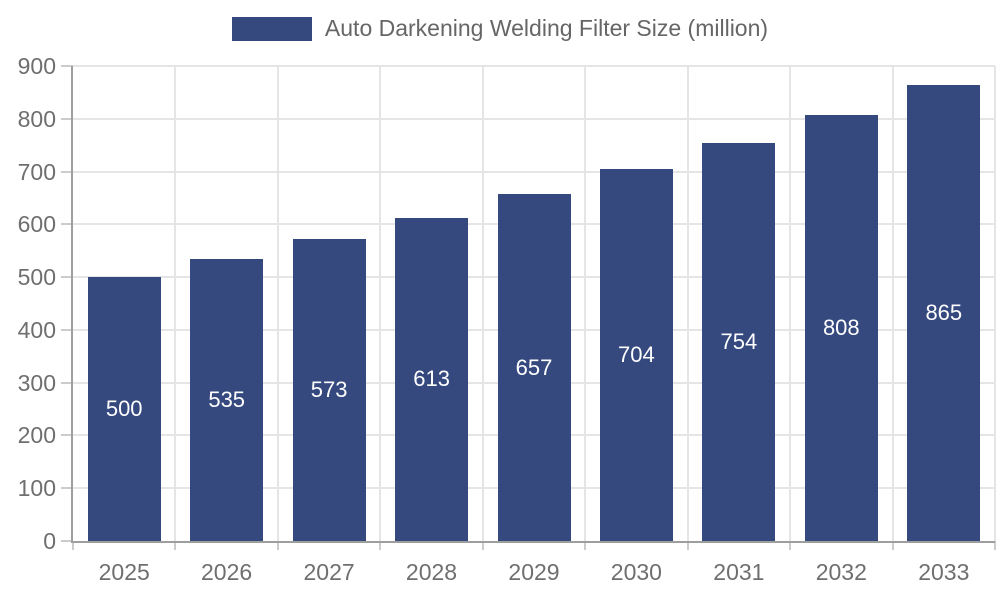 The width and height of the screenshot is (1000, 600). I want to click on y-axis-label: 800, so click(36, 118).